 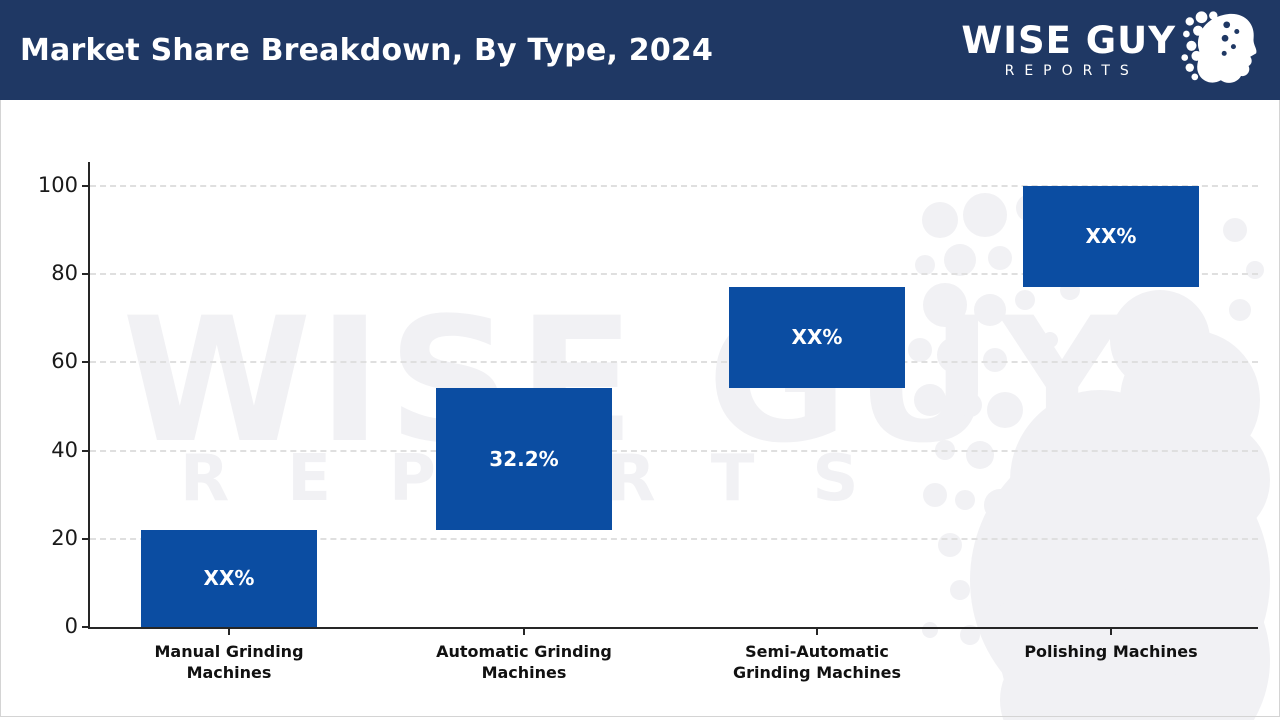 I want to click on brand-subtitle: REPORTS, so click(x=1071, y=70).